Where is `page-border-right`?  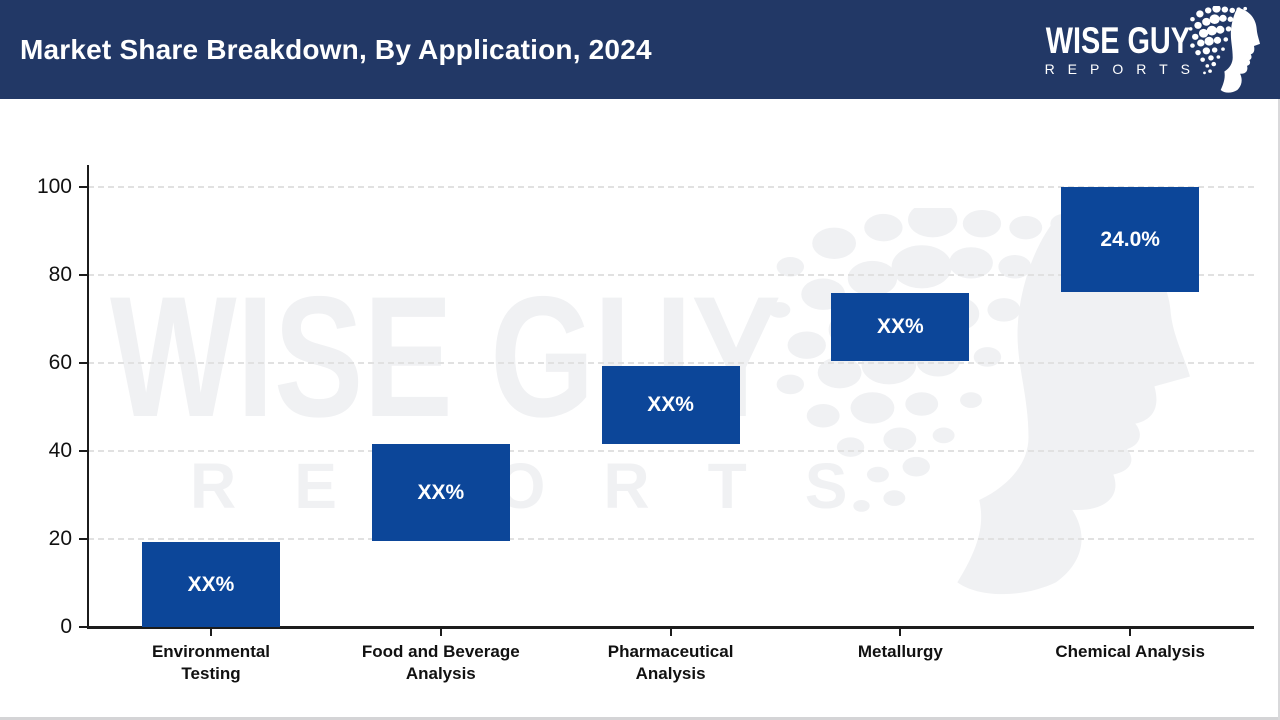
page-border-right is located at coordinates (1279, 360).